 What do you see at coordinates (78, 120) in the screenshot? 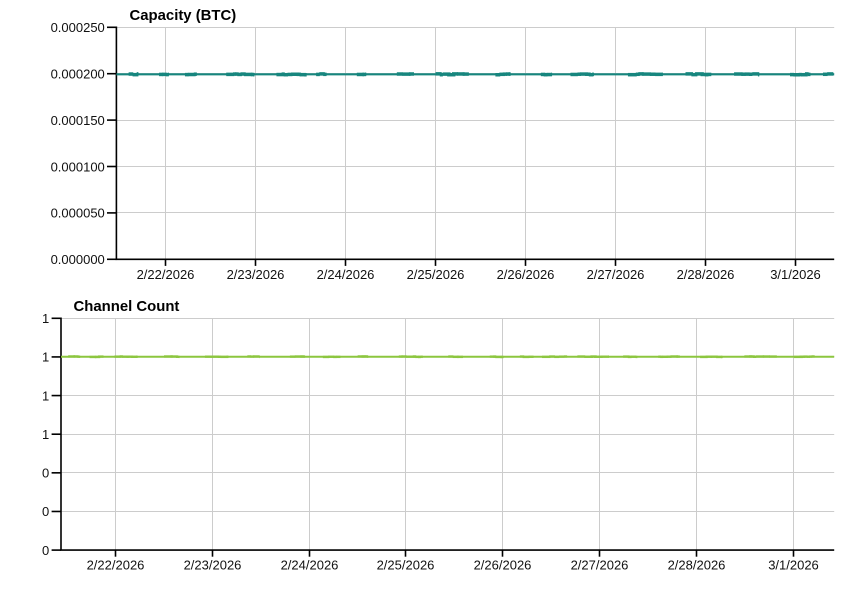
I see `svg-text: 0.000150` at bounding box center [78, 120].